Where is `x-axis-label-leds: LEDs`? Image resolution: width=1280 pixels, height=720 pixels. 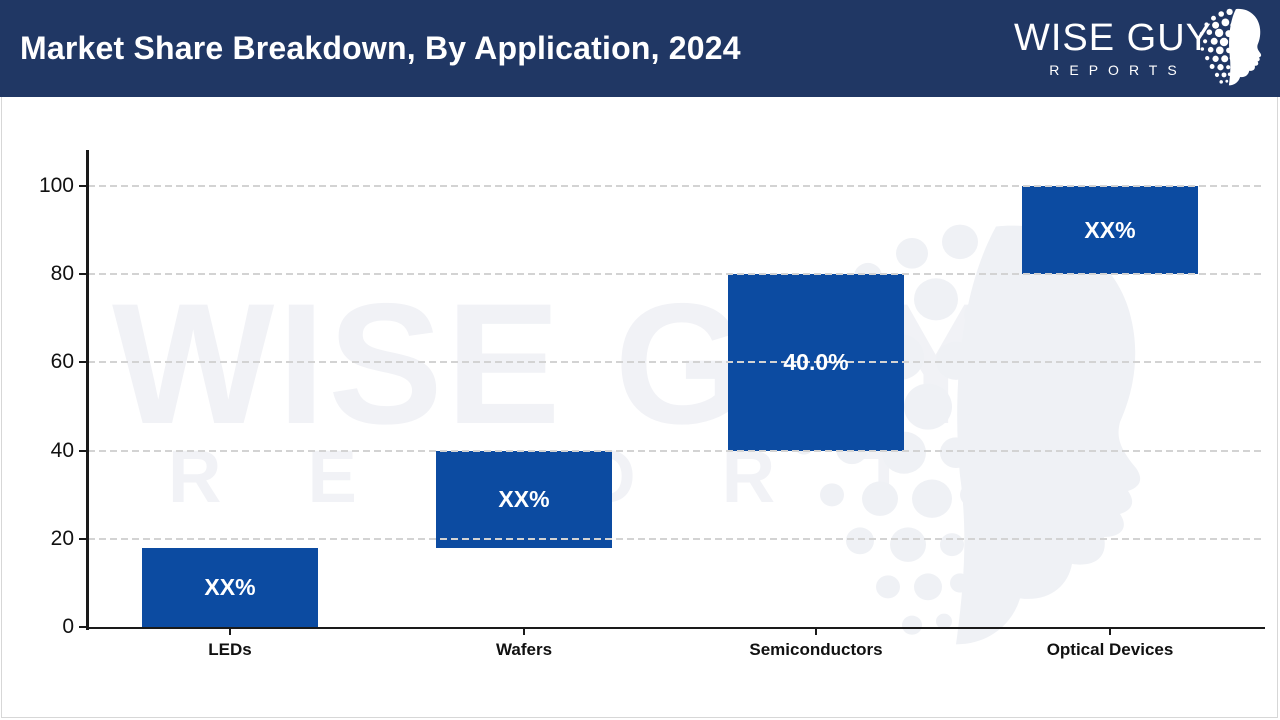 x-axis-label-leds: LEDs is located at coordinates (230, 649).